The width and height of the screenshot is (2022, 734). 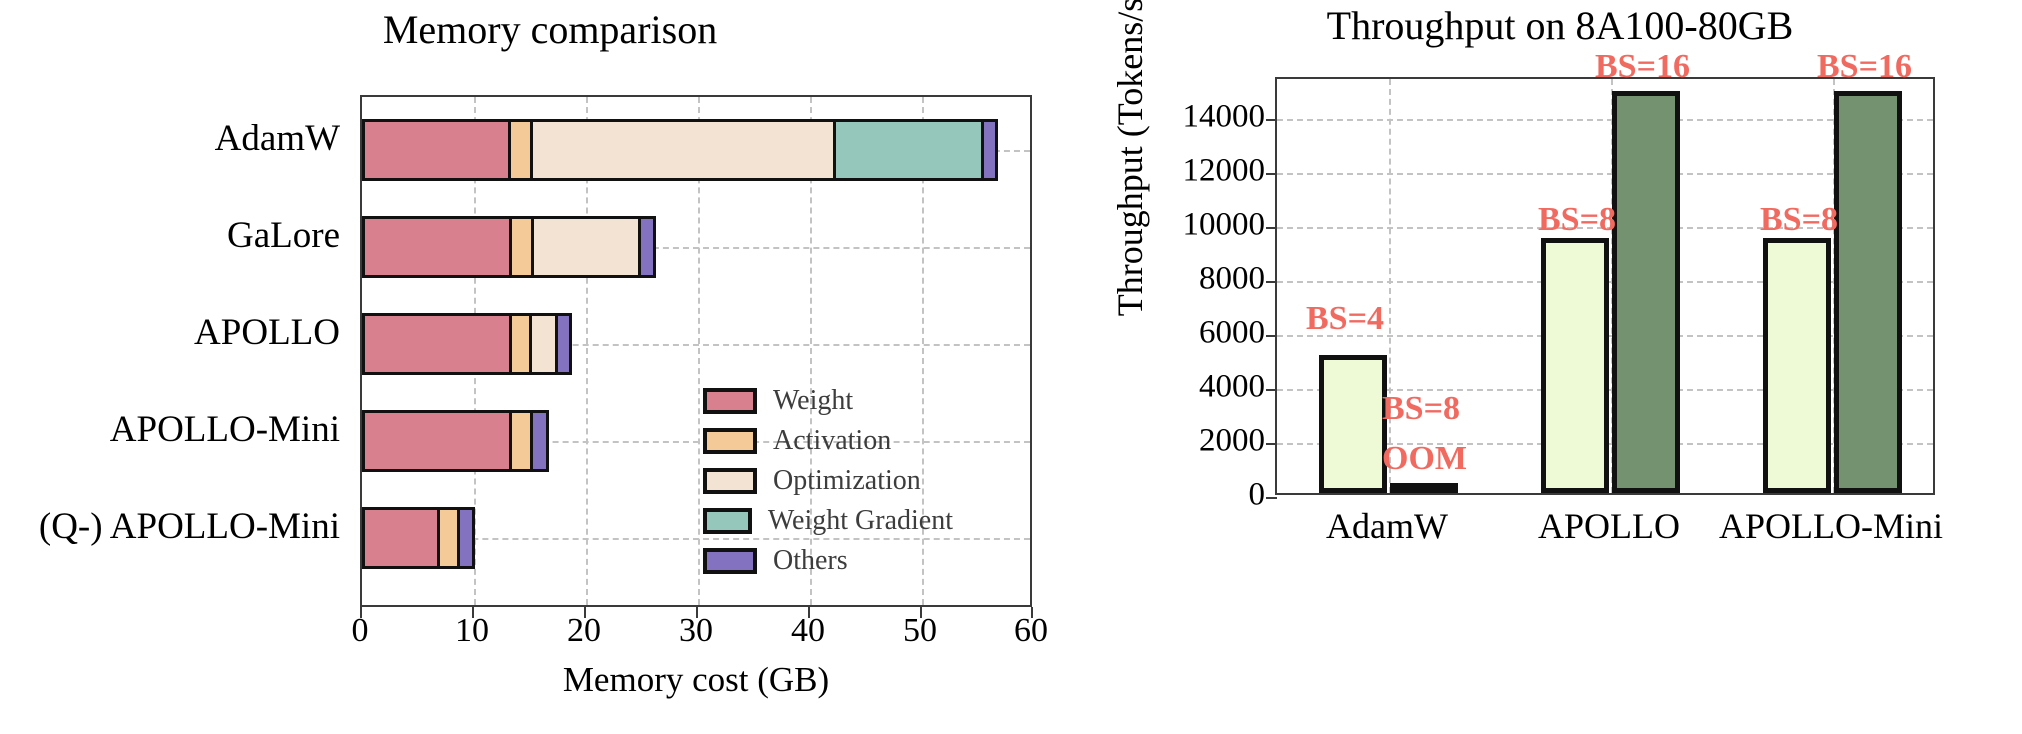 What do you see at coordinates (730, 561) in the screenshot?
I see `legend-swatch-others-icon` at bounding box center [730, 561].